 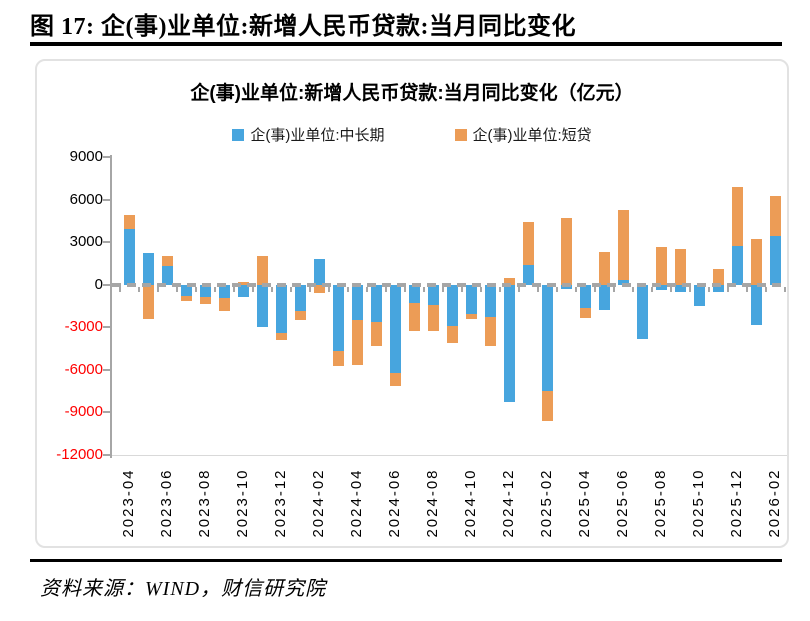 What do you see at coordinates (128, 503) in the screenshot?
I see `x-tick-label: 2023-04` at bounding box center [128, 503].